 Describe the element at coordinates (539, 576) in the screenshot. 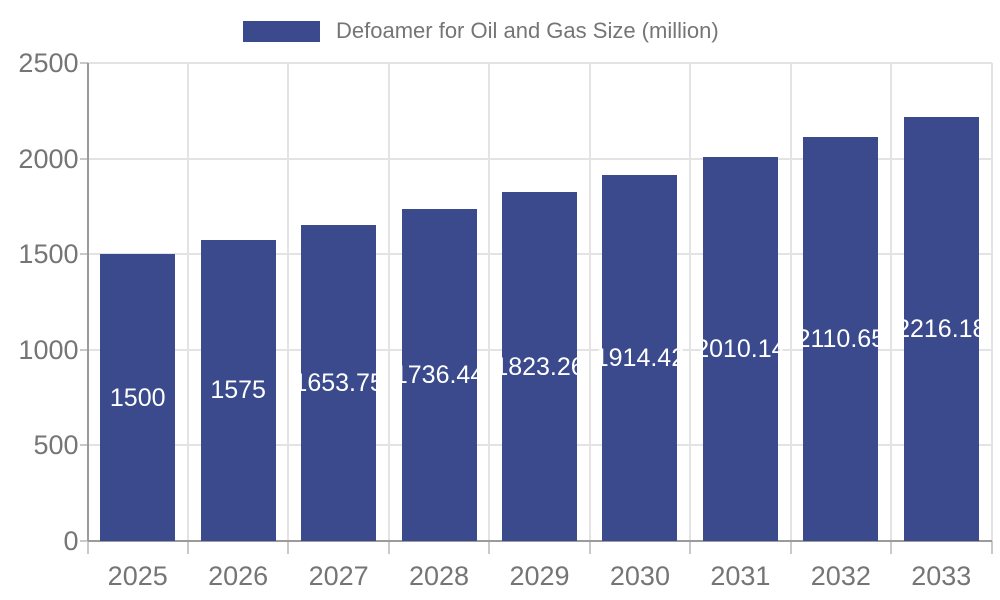

I see `x-axis-label: 2029` at that location.